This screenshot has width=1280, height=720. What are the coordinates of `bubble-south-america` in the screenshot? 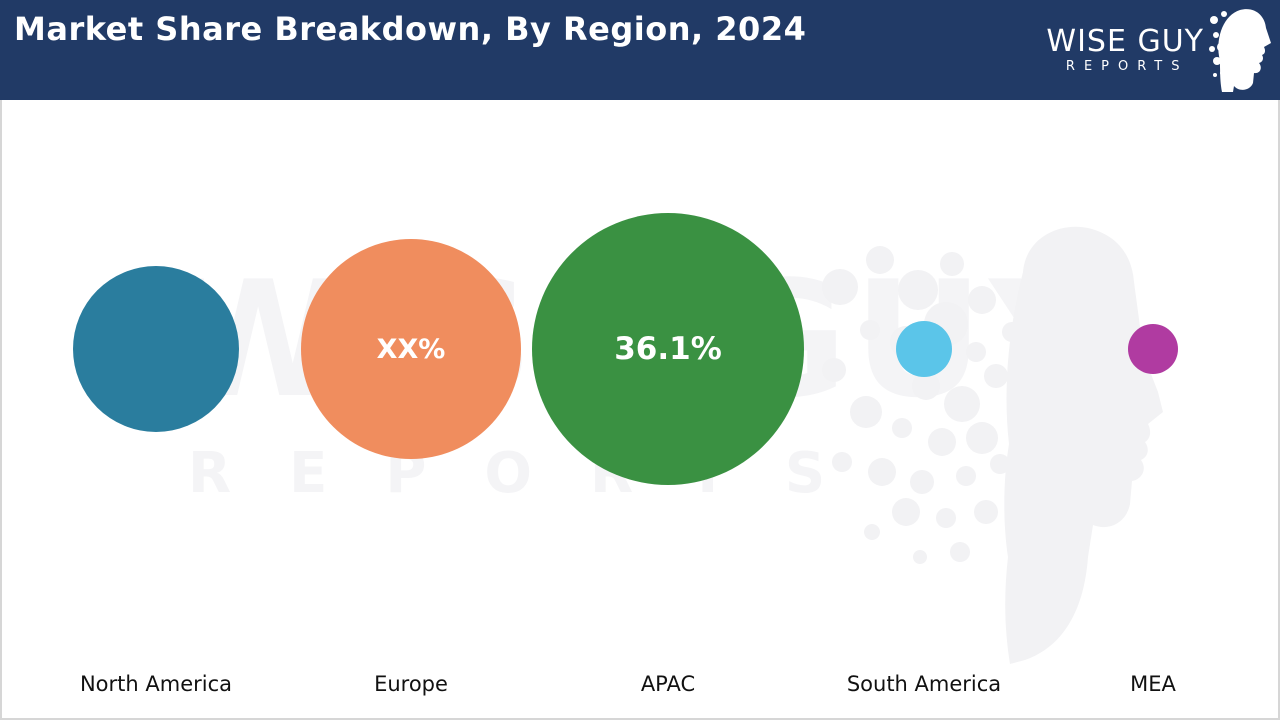 It's located at (924, 349).